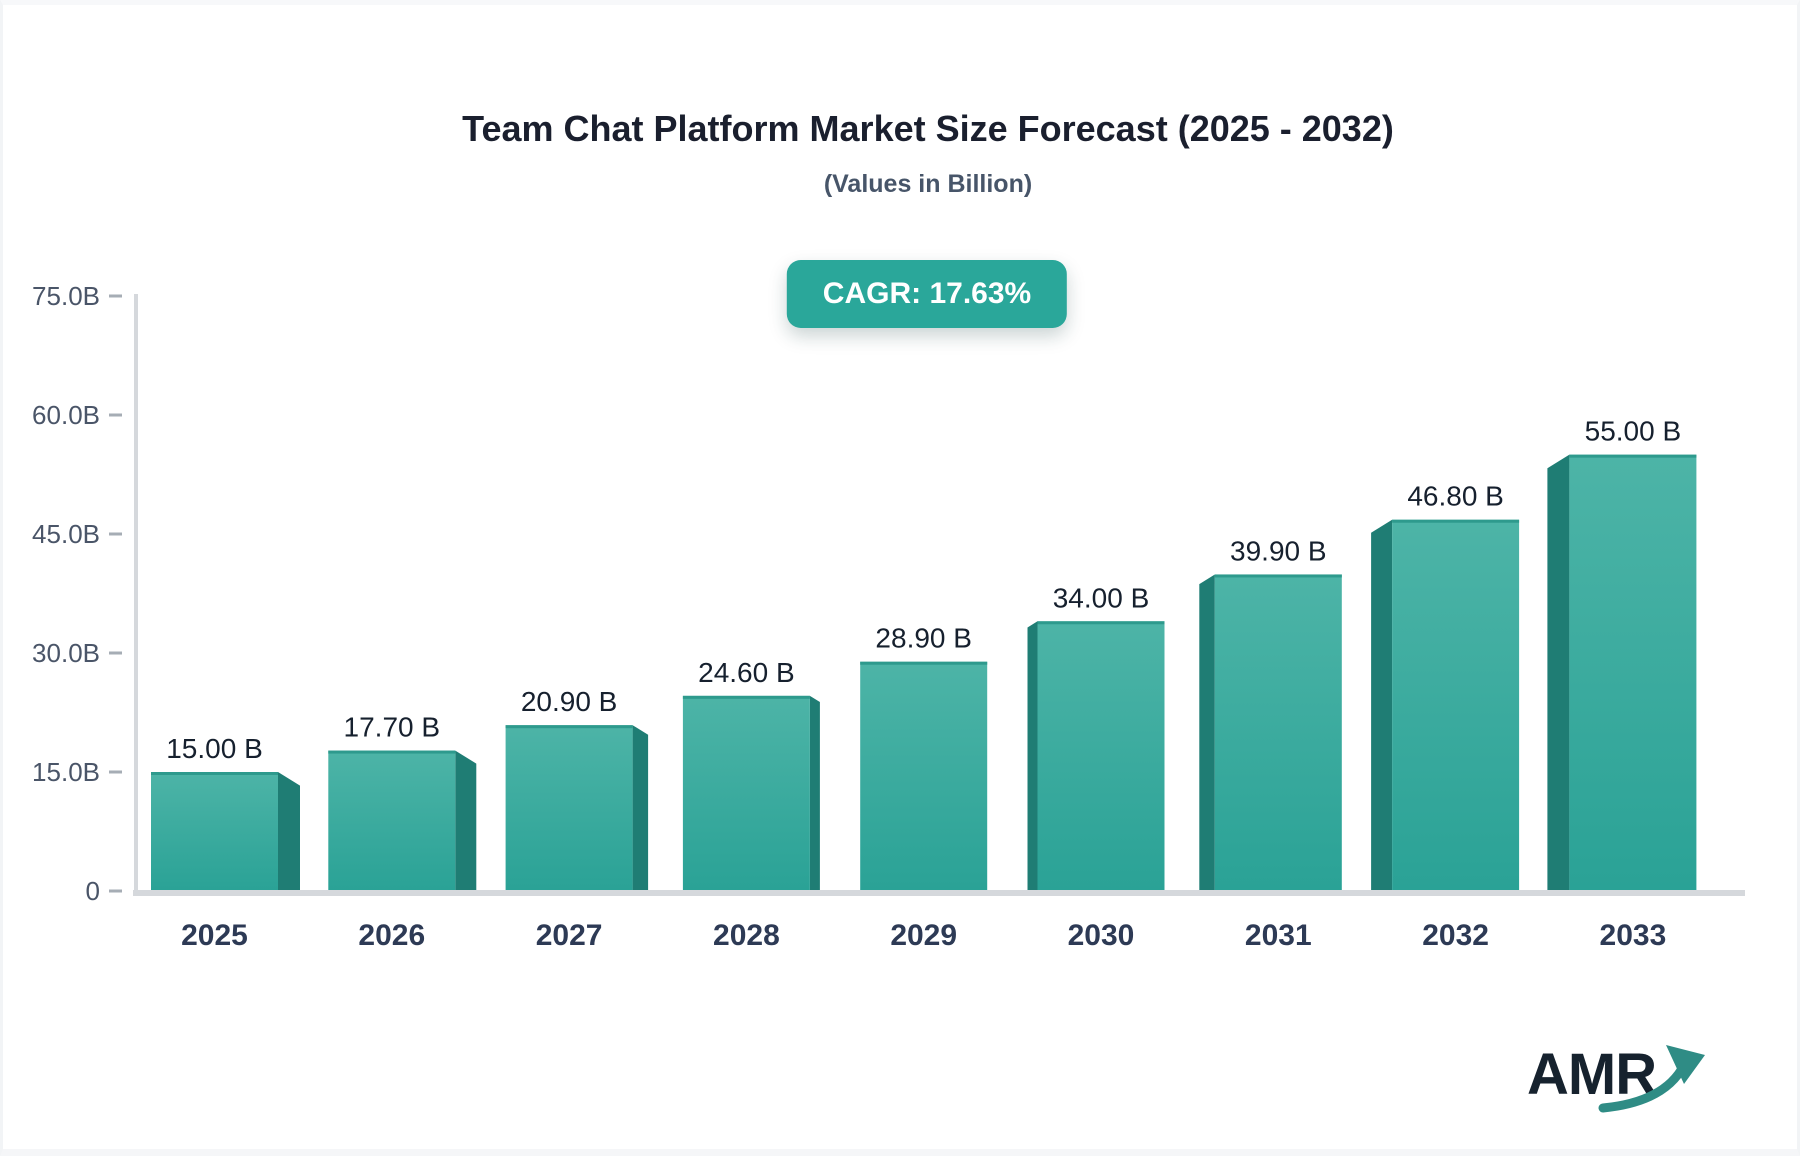 This screenshot has width=1800, height=1156. I want to click on bar-value-label: 55.00 B, so click(1633, 431).